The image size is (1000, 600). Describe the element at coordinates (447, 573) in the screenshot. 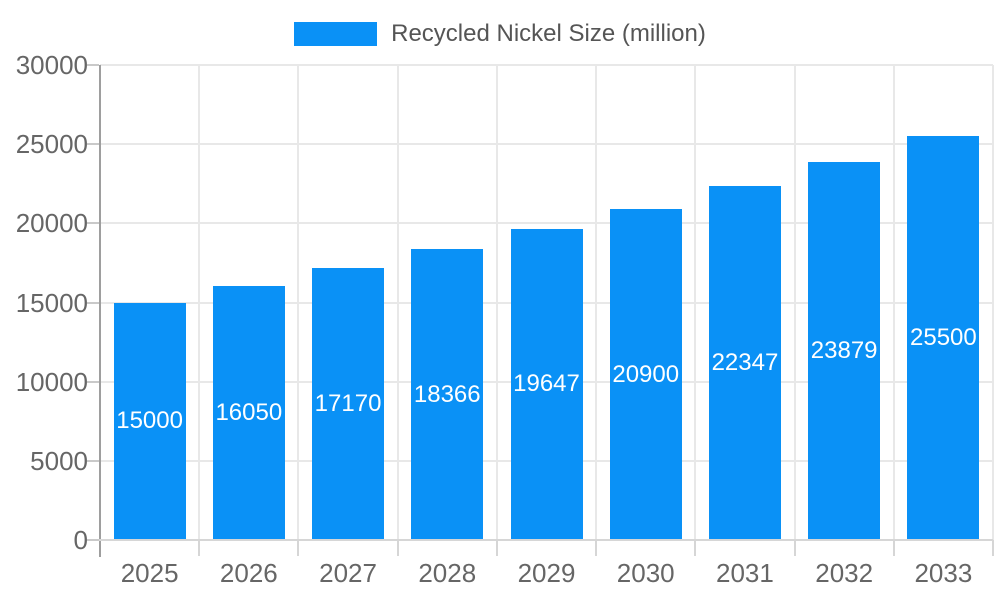

I see `x-axis-label: 2028` at that location.